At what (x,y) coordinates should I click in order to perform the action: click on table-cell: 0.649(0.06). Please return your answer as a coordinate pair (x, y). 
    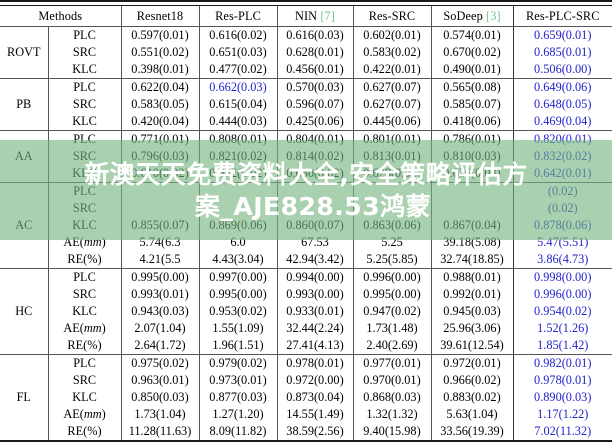
    Looking at the image, I should click on (562, 87).